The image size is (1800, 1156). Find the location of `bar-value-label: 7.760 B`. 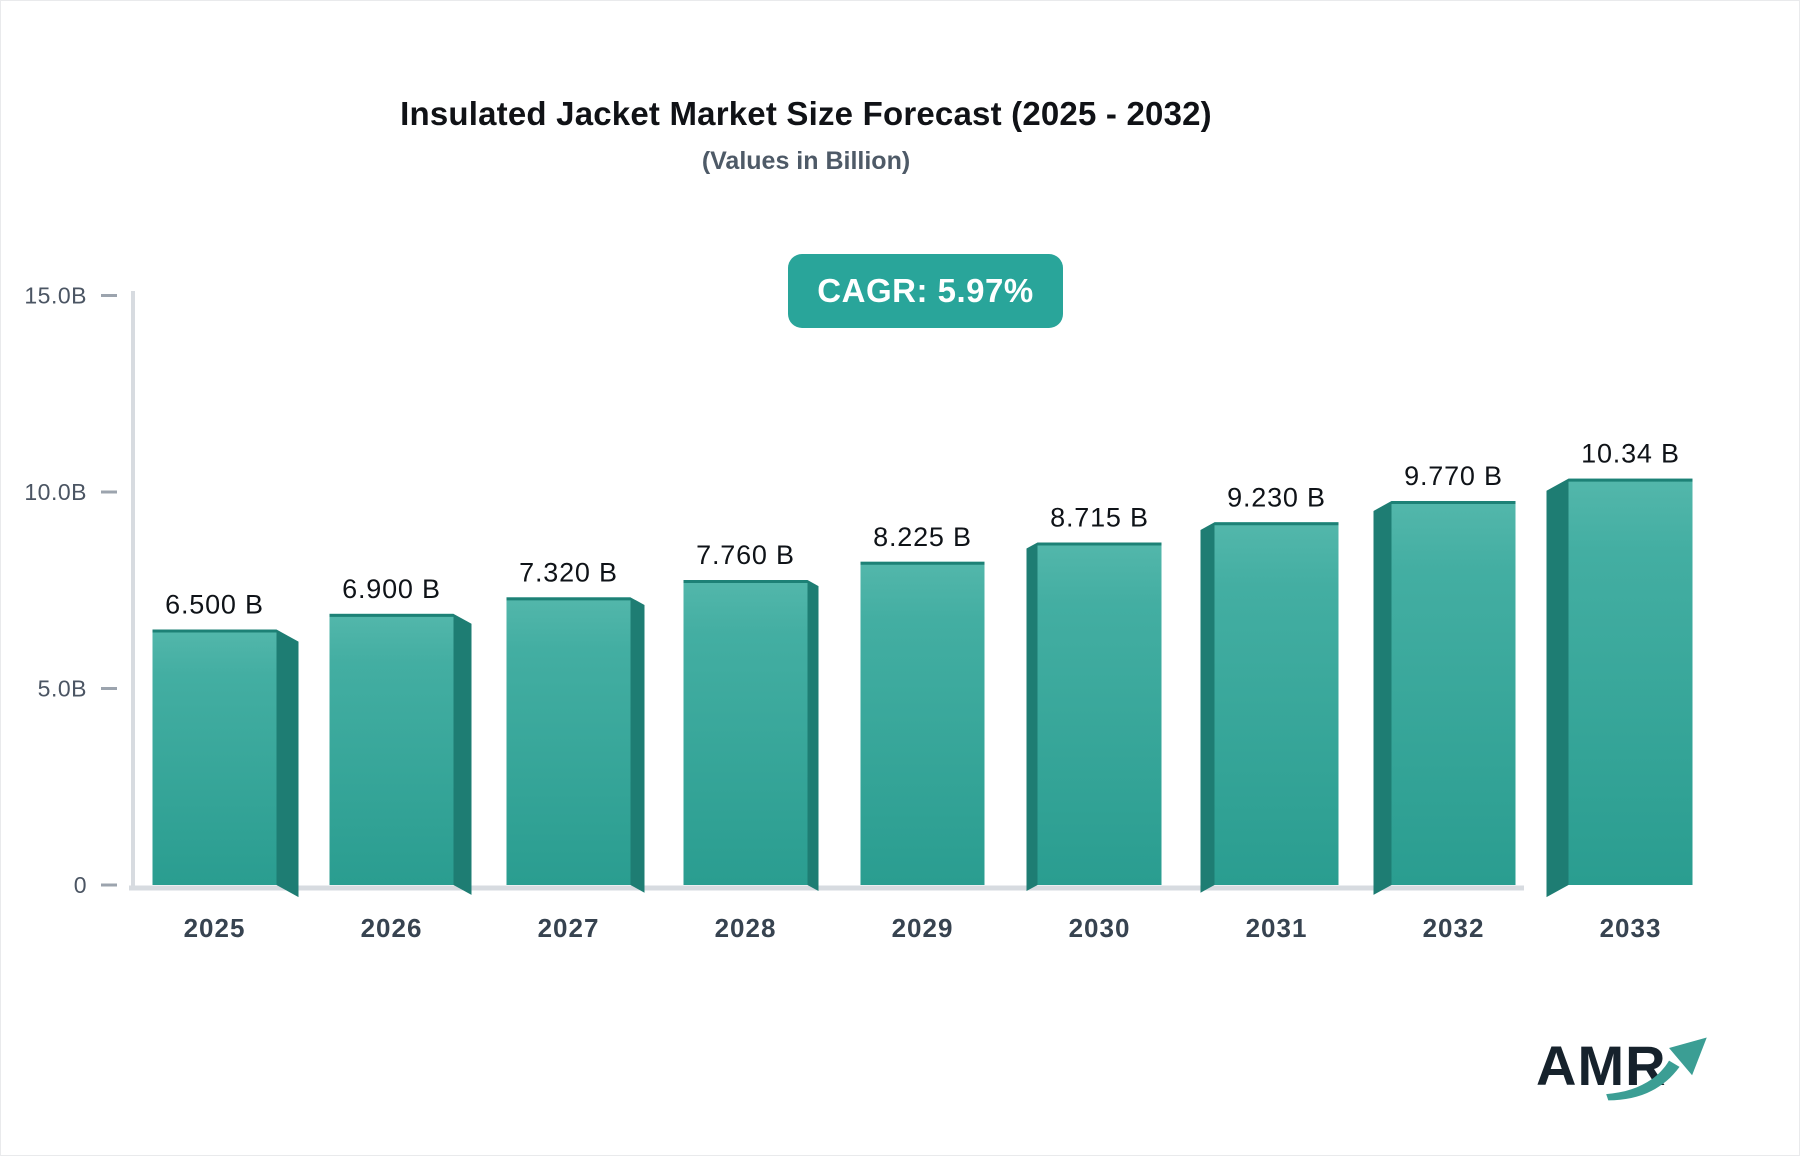

bar-value-label: 7.760 B is located at coordinates (745, 555).